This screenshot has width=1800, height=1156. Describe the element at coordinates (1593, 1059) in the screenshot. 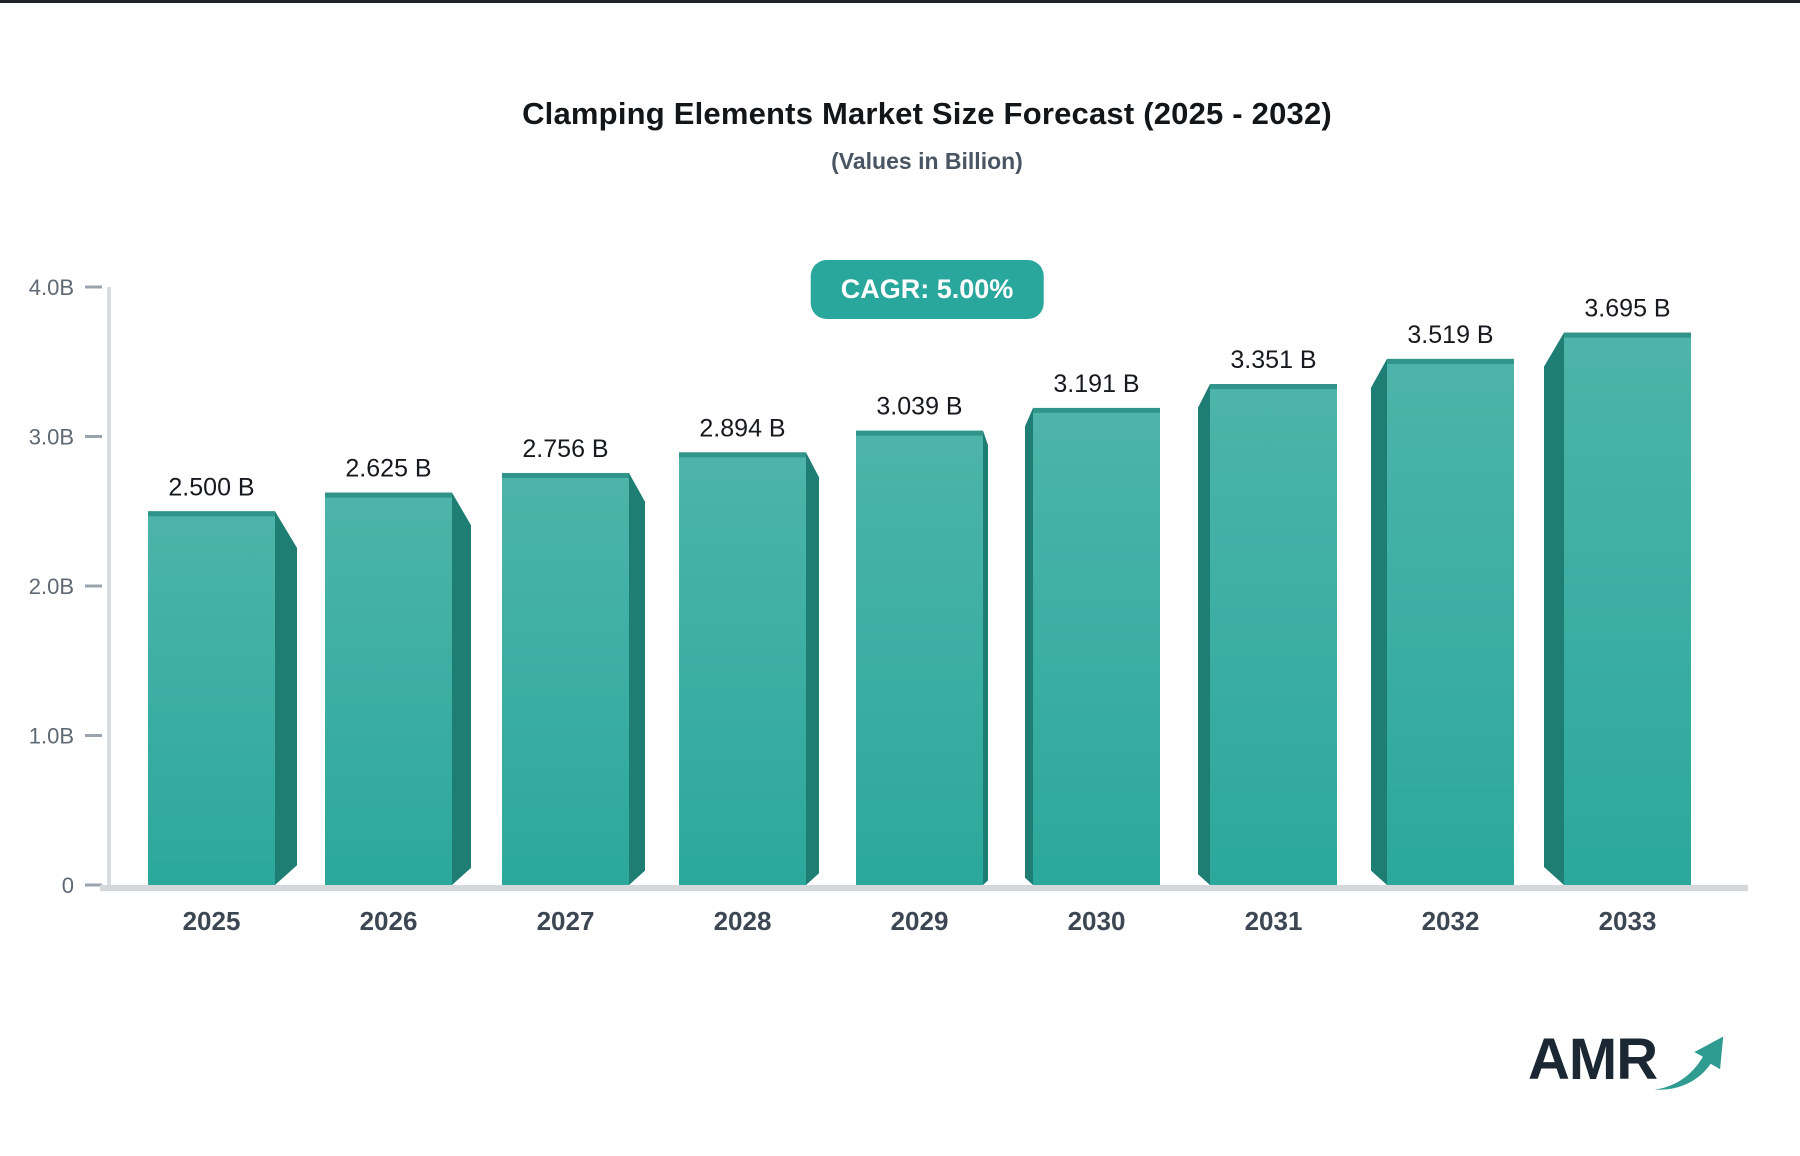

I see `amr-logo-text: AMR` at that location.